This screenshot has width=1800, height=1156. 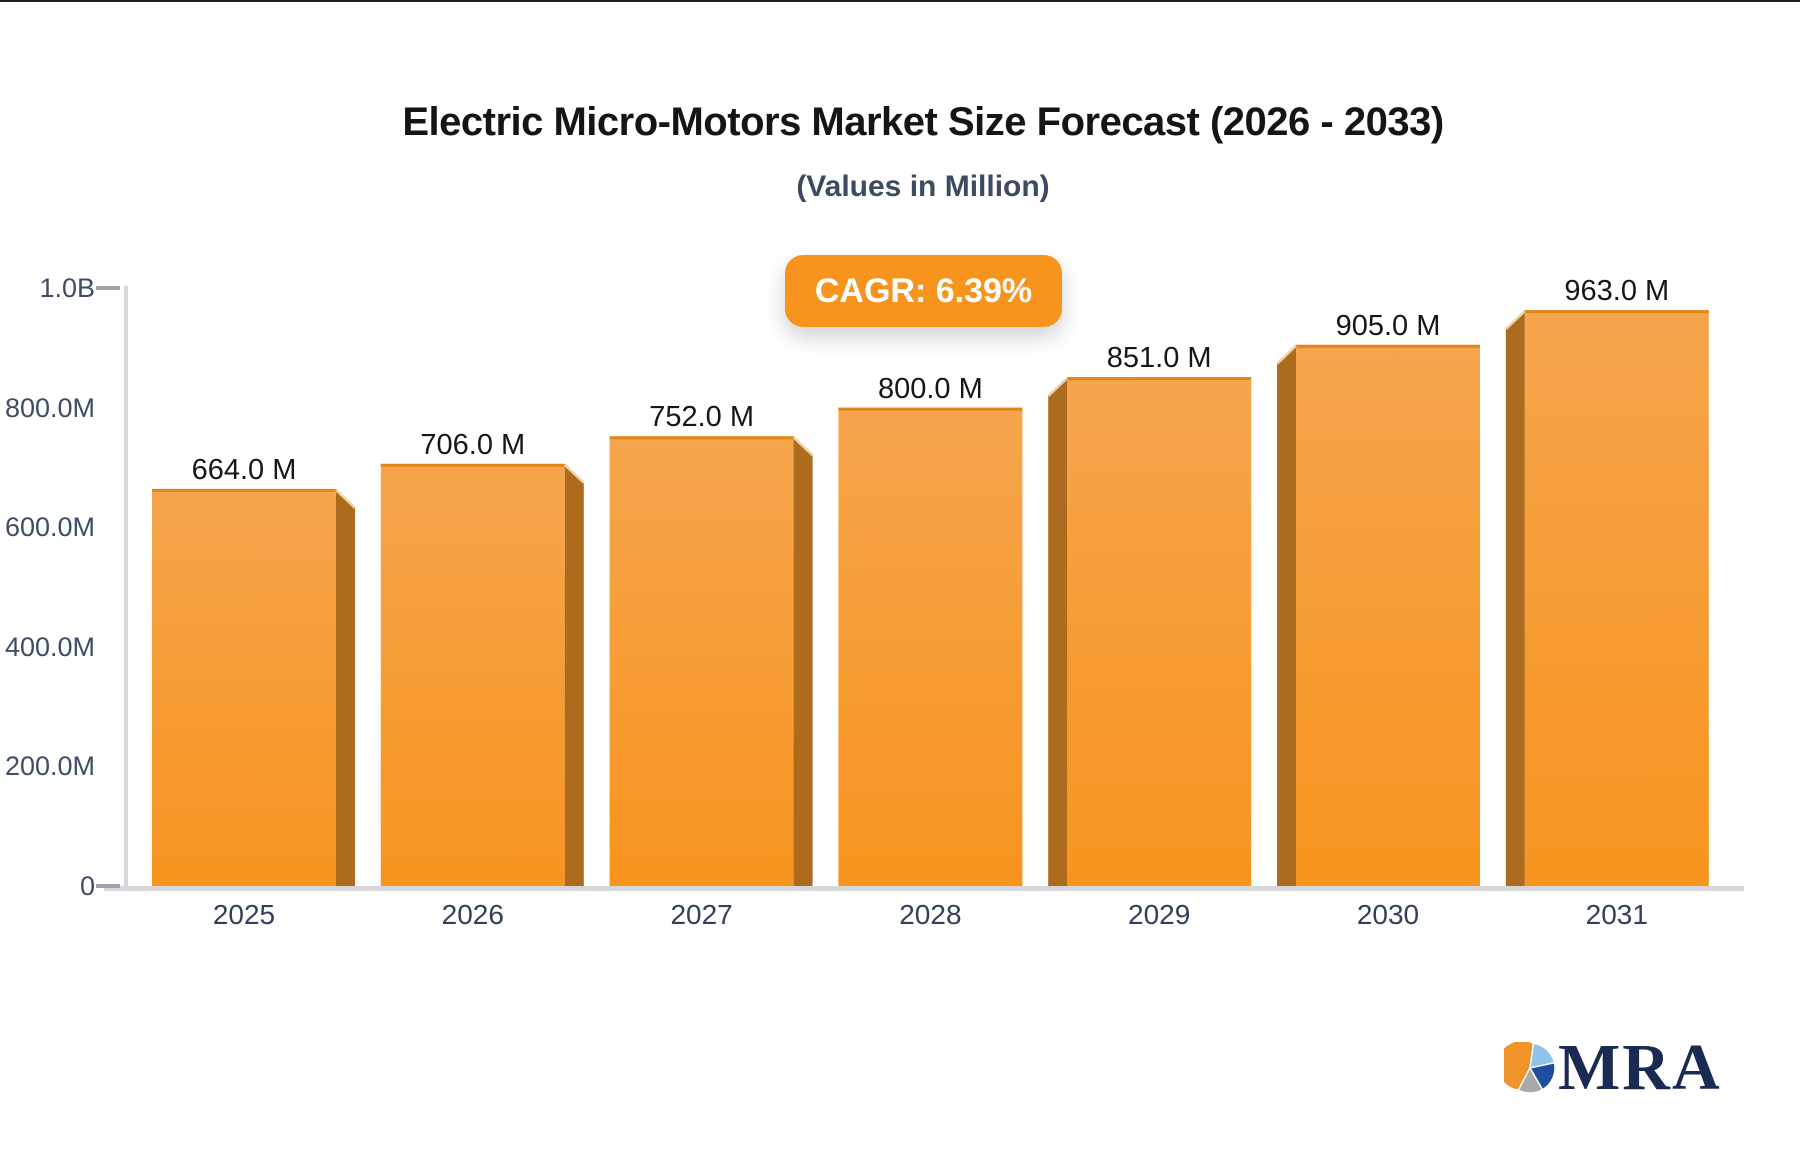 What do you see at coordinates (49, 407) in the screenshot?
I see `y-axis-label: 800.0M` at bounding box center [49, 407].